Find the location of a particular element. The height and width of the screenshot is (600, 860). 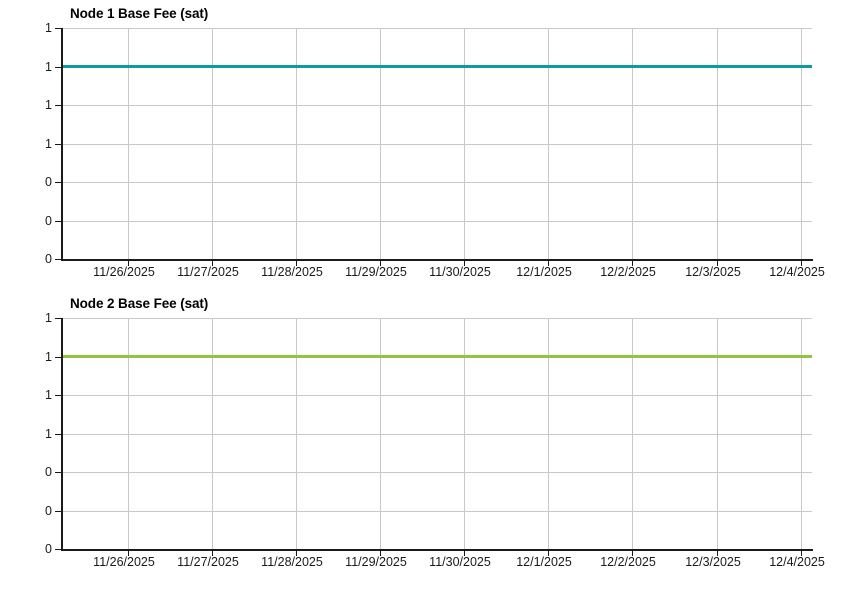

chart-title: Node 1 Base Fee (sat) is located at coordinates (139, 13).